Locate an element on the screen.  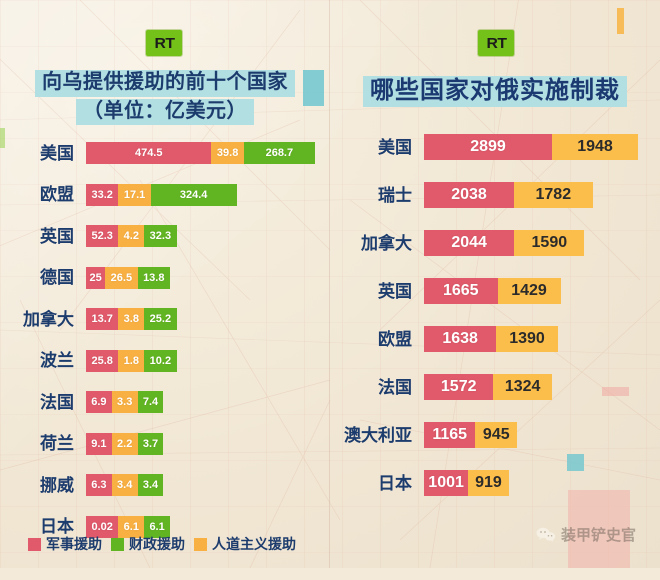
legend-label: 人道主义援助 is located at coordinates (254, 544).